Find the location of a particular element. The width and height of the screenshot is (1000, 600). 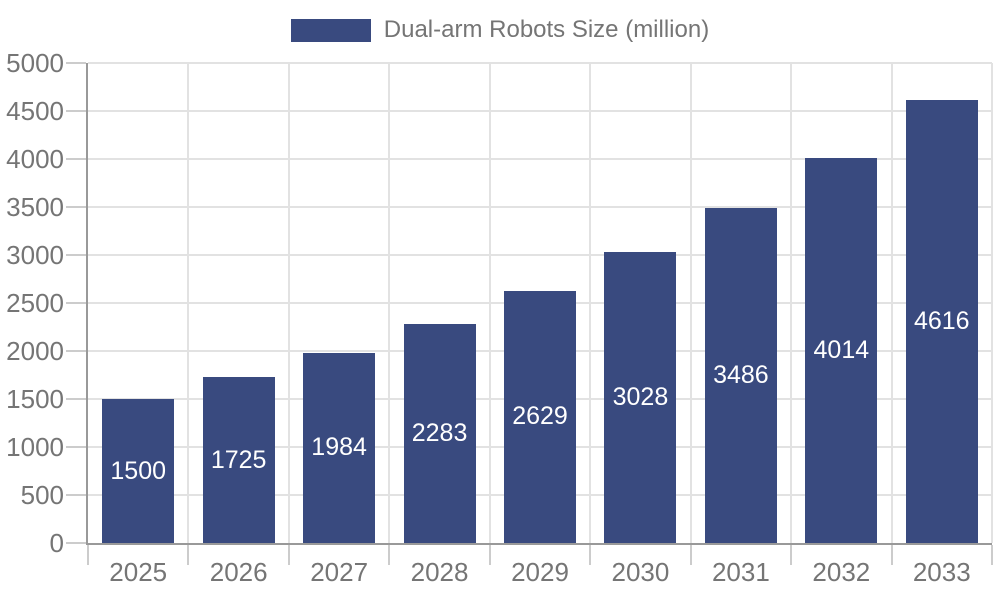

bar: 3486 is located at coordinates (740, 375).